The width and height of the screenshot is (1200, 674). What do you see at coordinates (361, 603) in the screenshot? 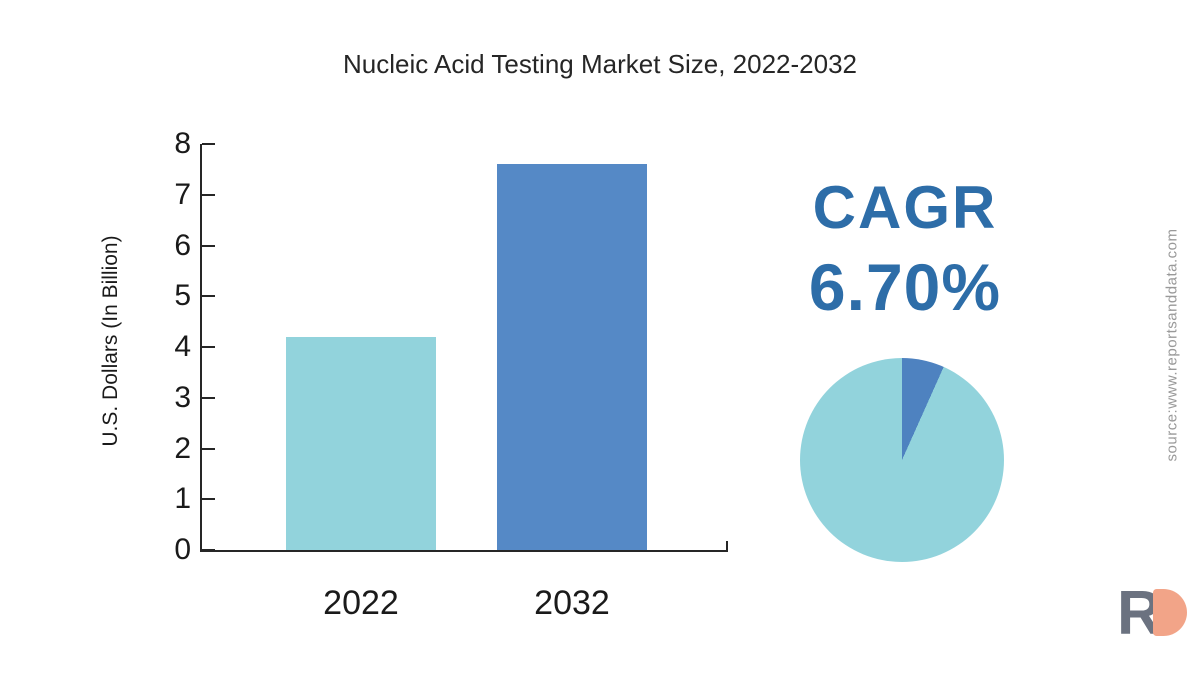
I see `x-tick-label: 2022` at bounding box center [361, 603].